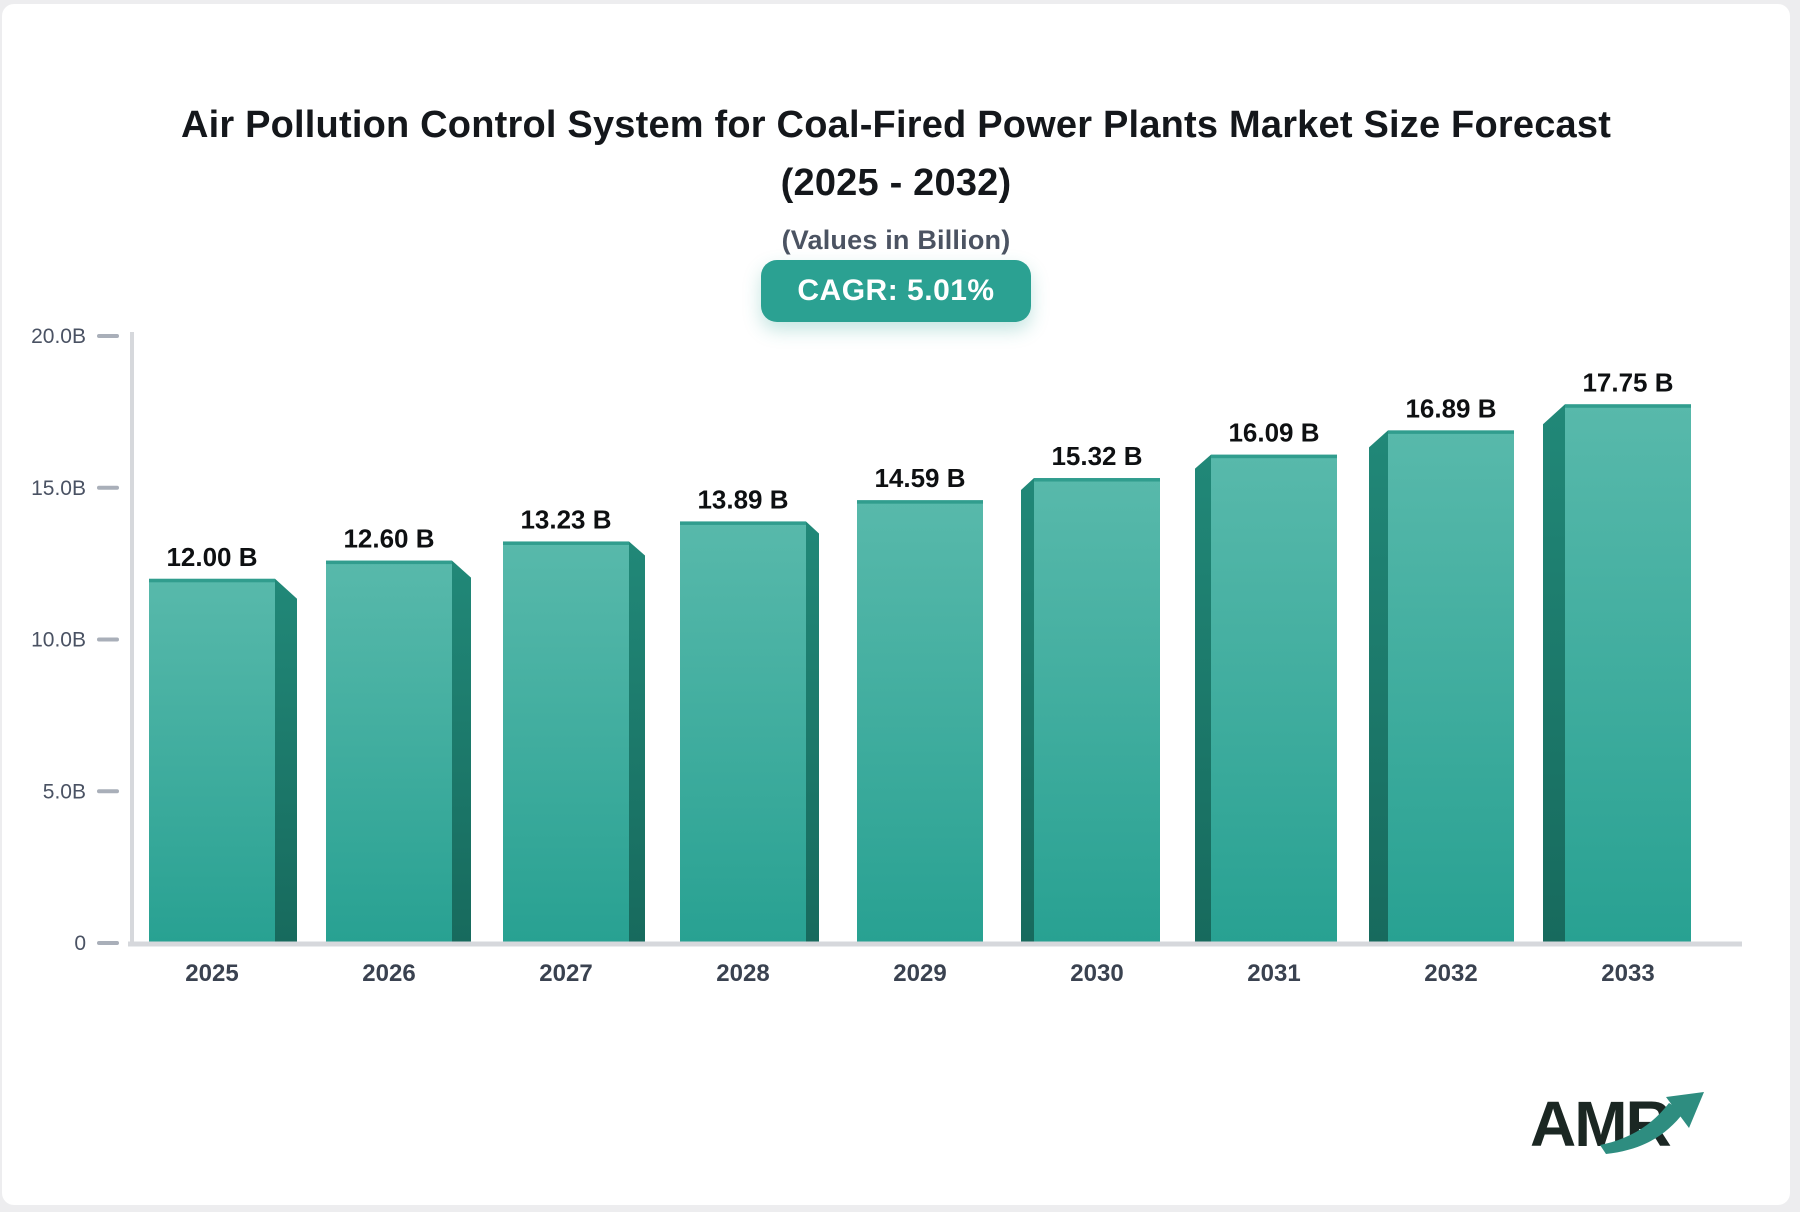 The image size is (1800, 1212). I want to click on y-tick-label-0: 0, so click(80, 943).